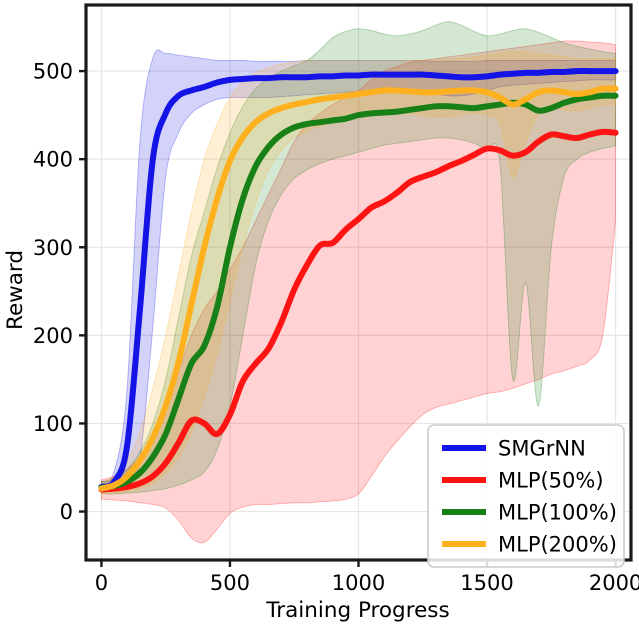 This screenshot has height=632, width=639. What do you see at coordinates (230, 583) in the screenshot?
I see `x-tick-label: 500` at bounding box center [230, 583].